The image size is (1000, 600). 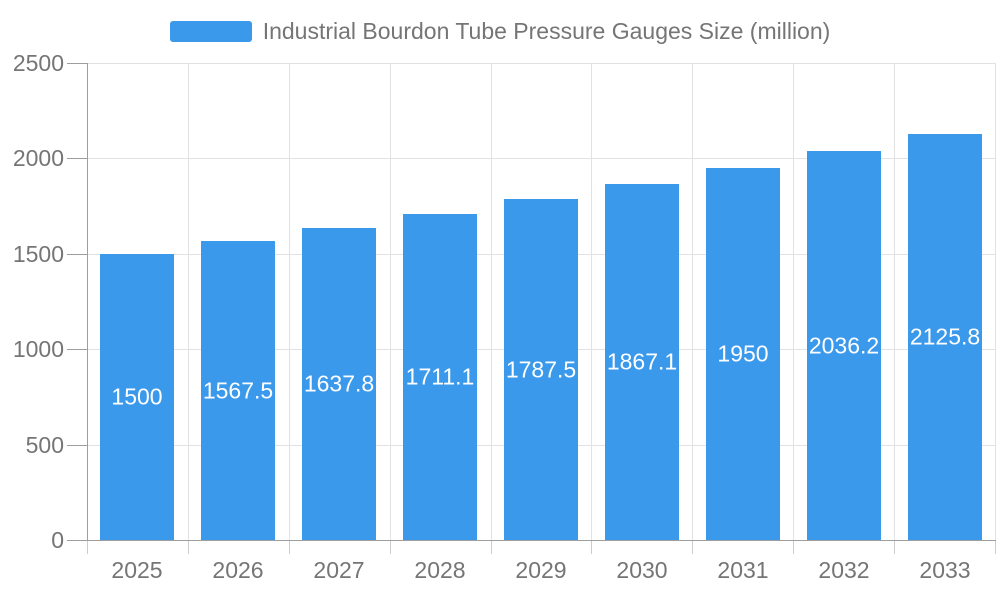 I want to click on legend-swatch, so click(x=210, y=31).